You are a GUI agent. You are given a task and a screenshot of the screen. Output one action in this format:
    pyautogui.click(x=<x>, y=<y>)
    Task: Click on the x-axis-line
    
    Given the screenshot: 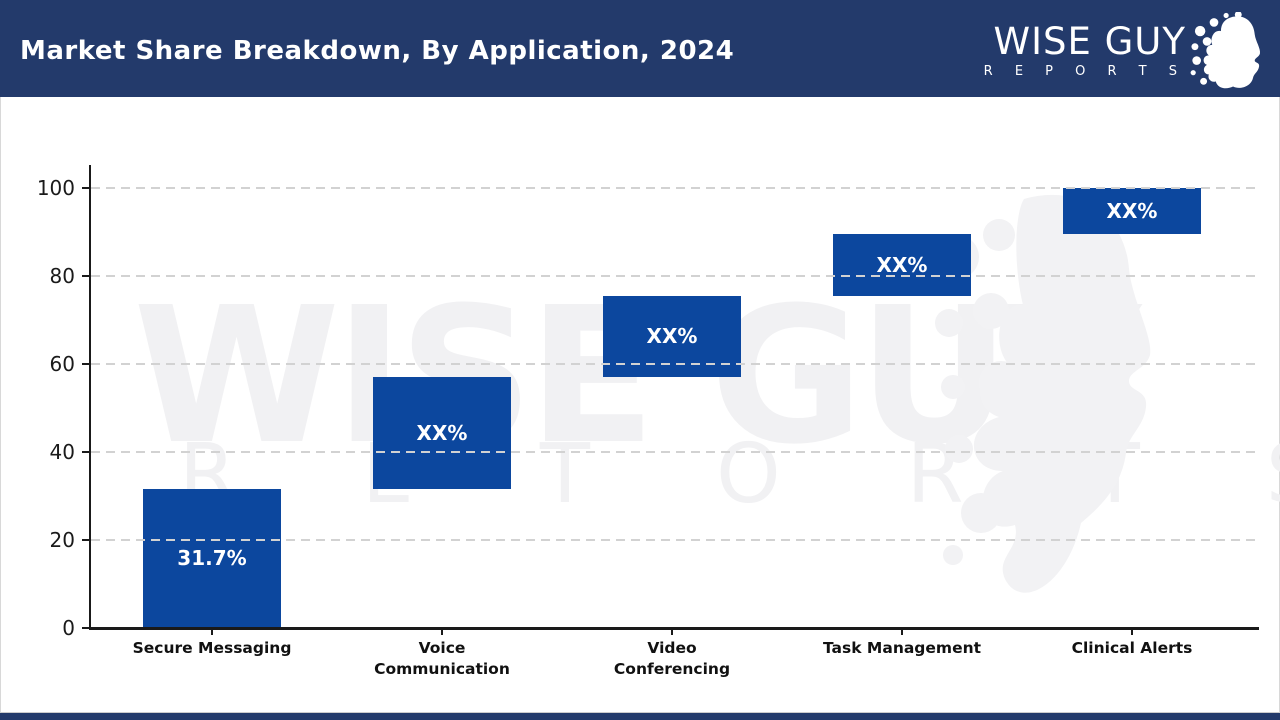 What is the action you would take?
    pyautogui.click(x=674, y=628)
    